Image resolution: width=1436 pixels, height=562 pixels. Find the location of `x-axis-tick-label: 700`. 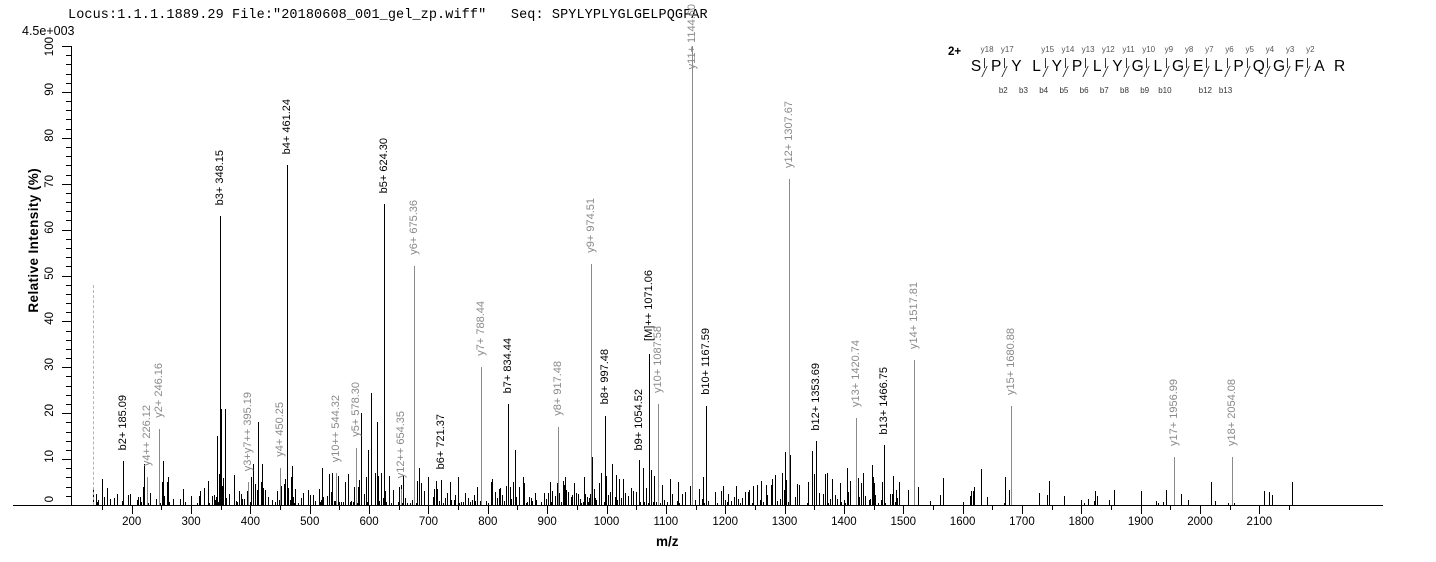

x-axis-tick-label: 700 is located at coordinates (428, 522).